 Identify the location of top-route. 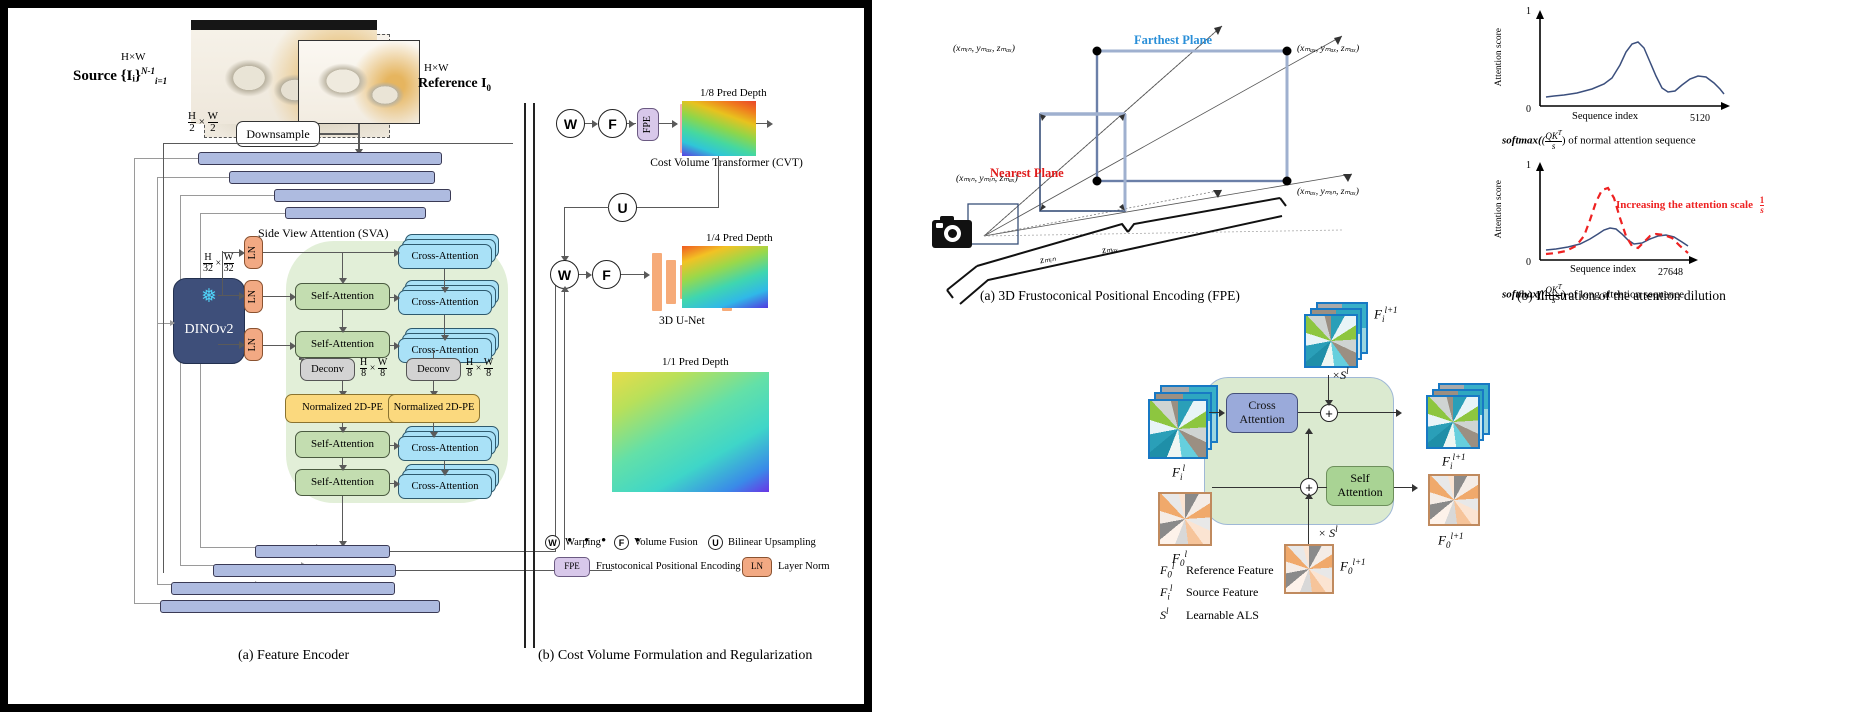
(338, 144).